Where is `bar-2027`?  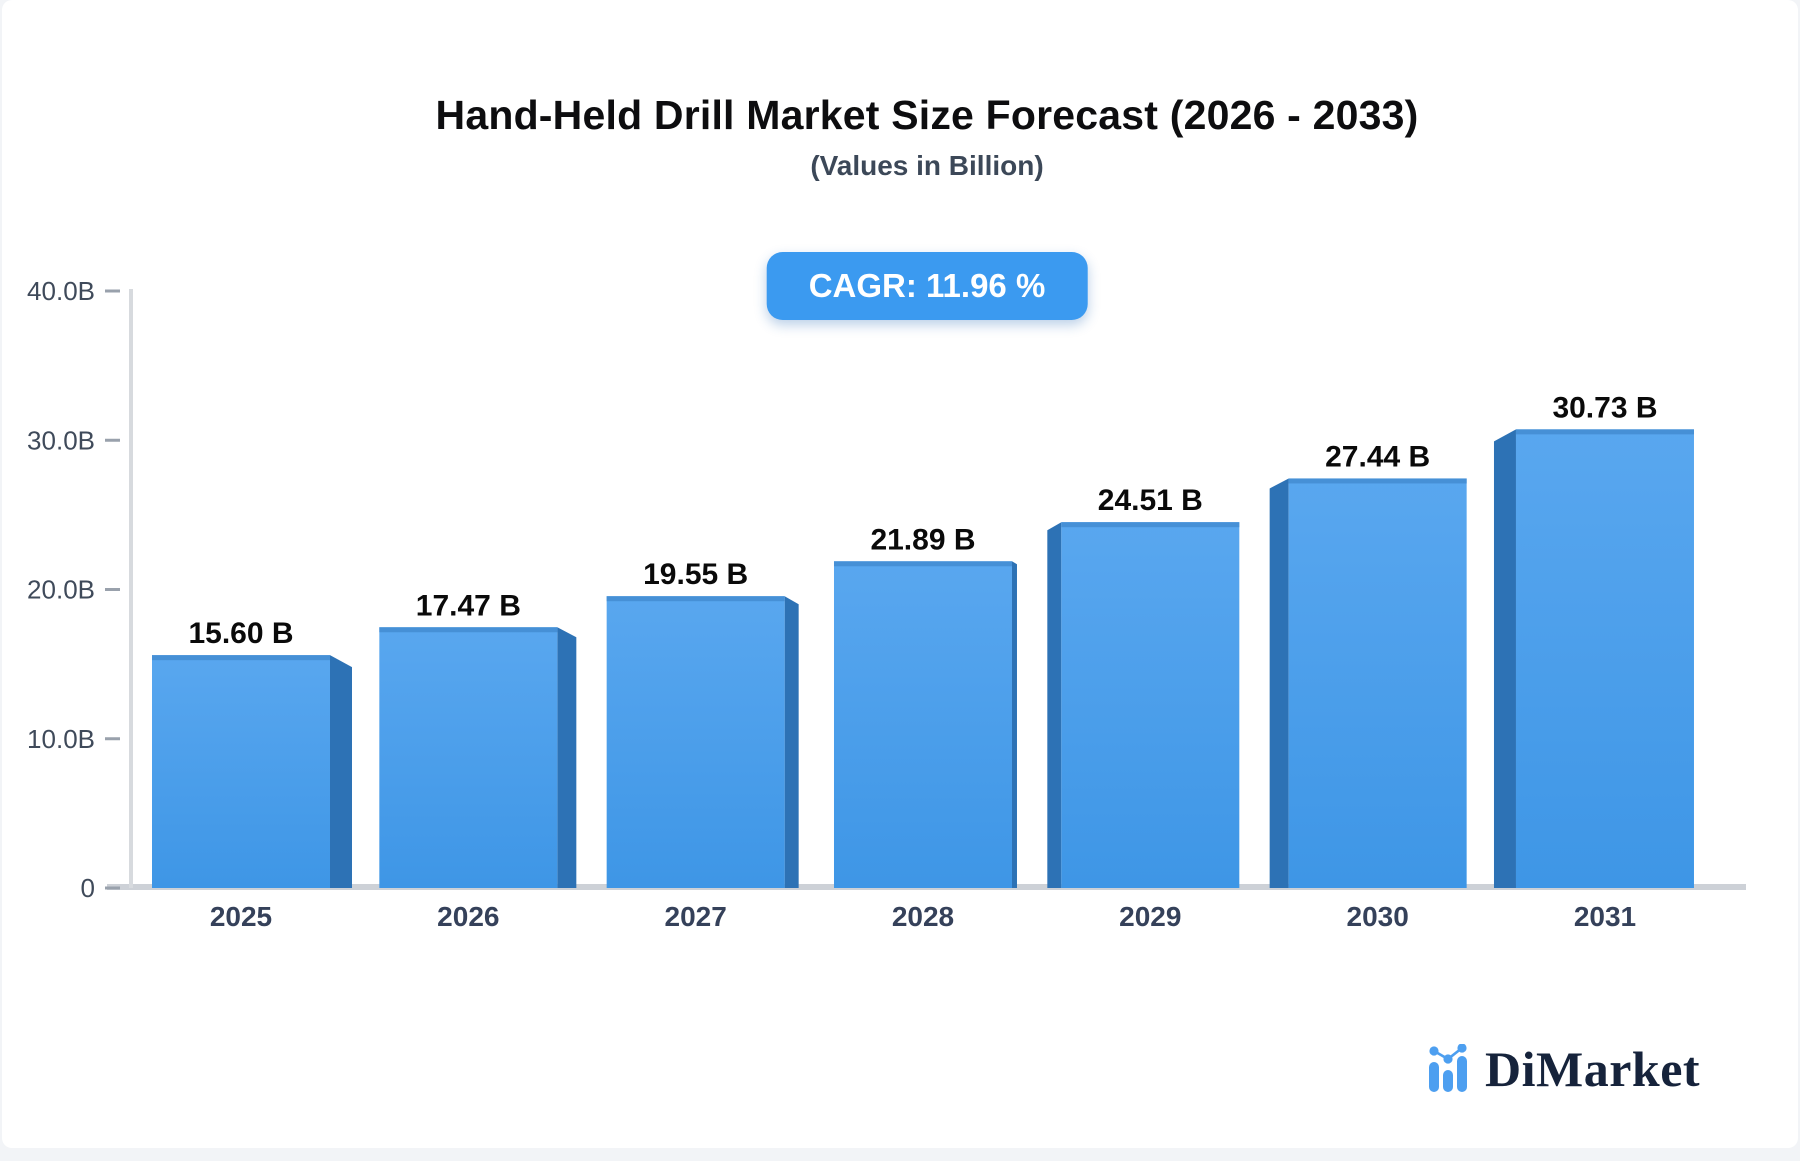
bar-2027 is located at coordinates (696, 742).